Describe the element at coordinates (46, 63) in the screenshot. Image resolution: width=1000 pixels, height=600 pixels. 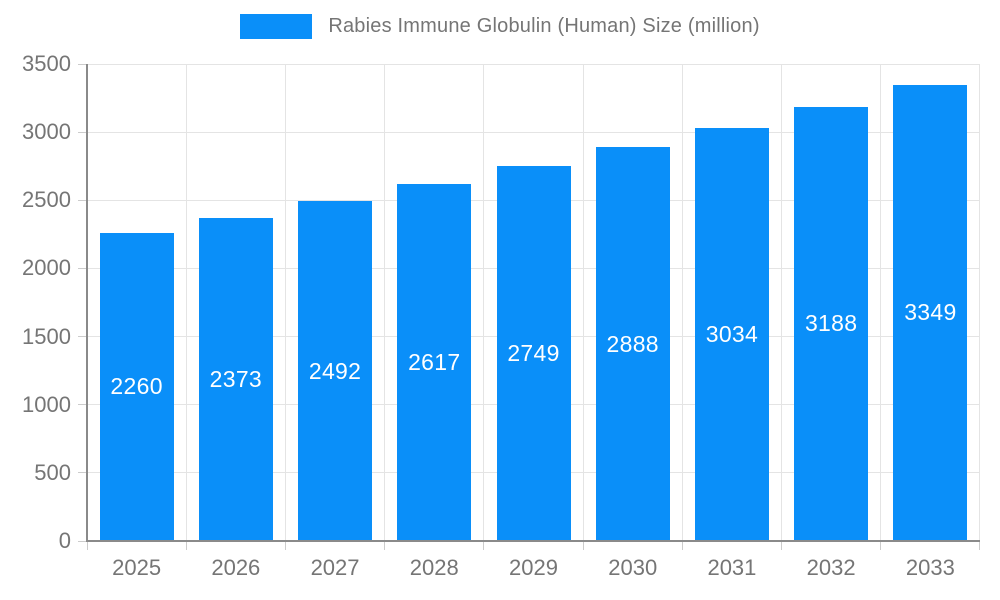
I see `y-axis-tick-label: 3500` at that location.